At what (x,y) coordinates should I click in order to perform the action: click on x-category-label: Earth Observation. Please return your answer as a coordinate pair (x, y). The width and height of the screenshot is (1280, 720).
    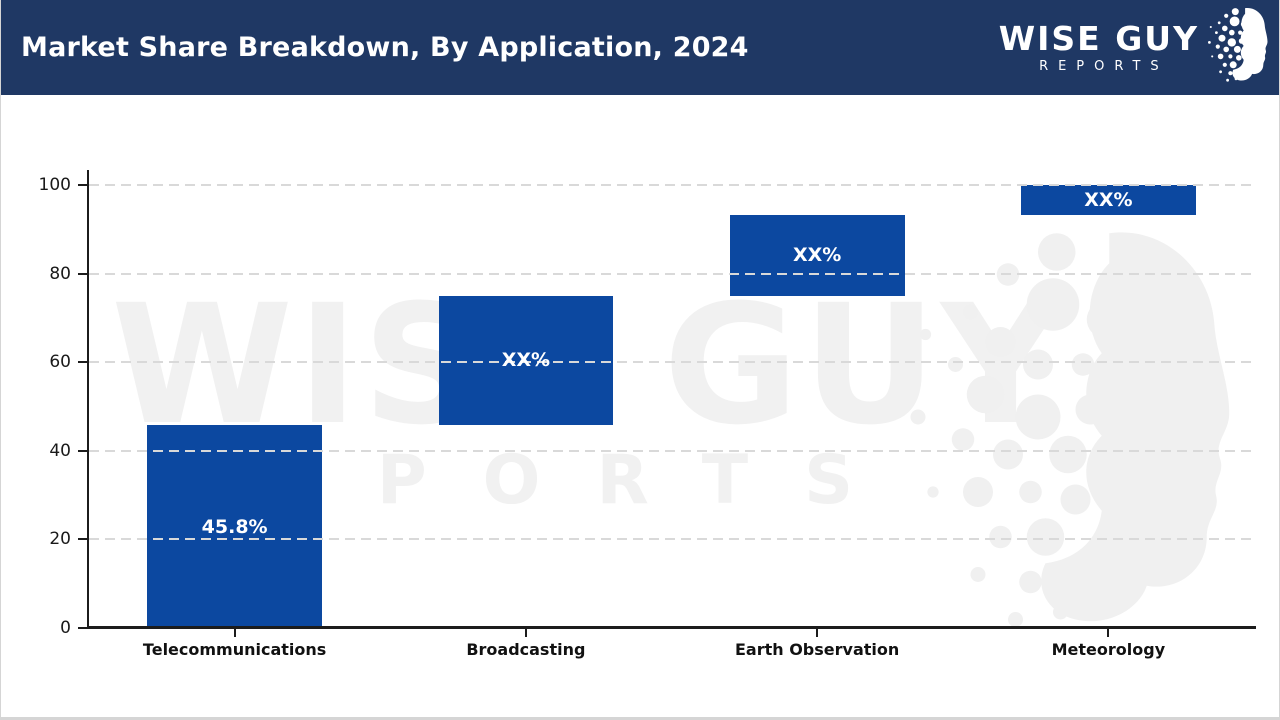
    Looking at the image, I should click on (817, 649).